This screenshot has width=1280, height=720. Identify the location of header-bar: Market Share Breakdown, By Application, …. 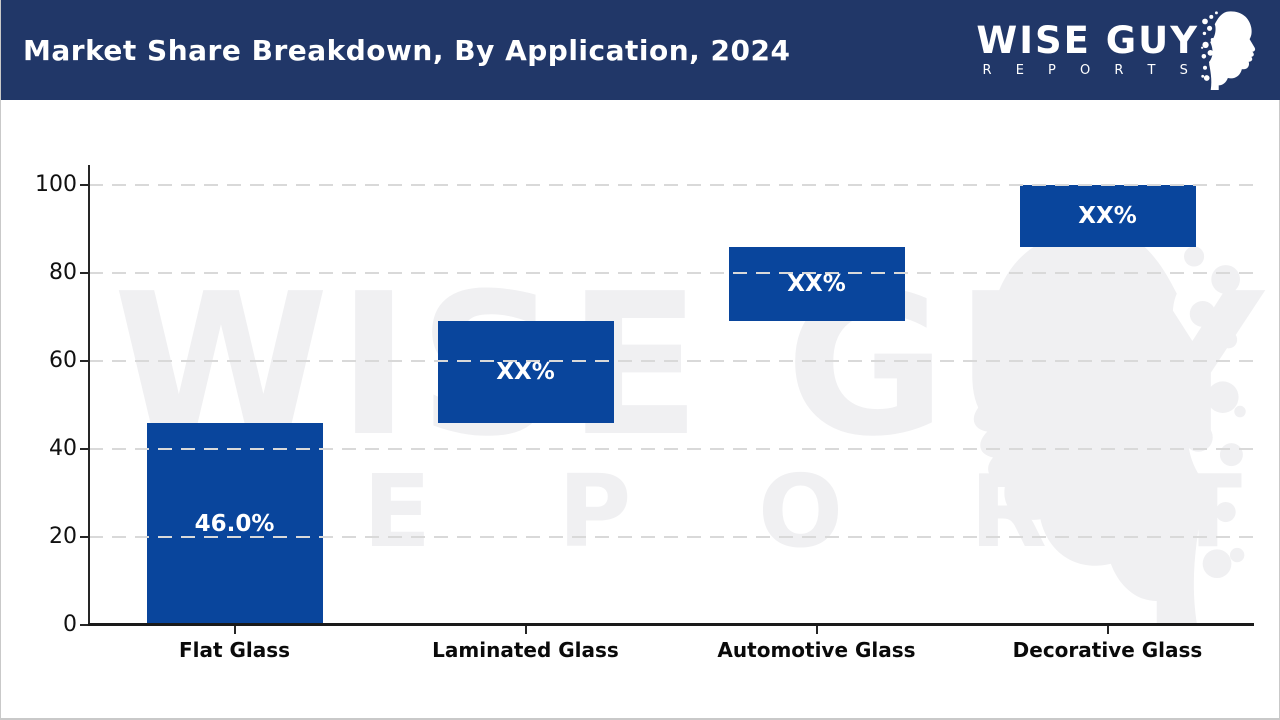
(640, 50).